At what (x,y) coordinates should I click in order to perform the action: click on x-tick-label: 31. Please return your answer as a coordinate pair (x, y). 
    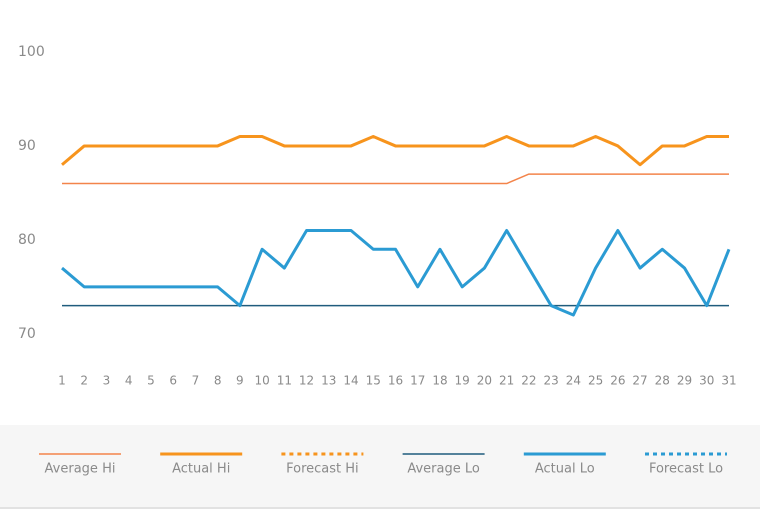
    Looking at the image, I should click on (728, 381).